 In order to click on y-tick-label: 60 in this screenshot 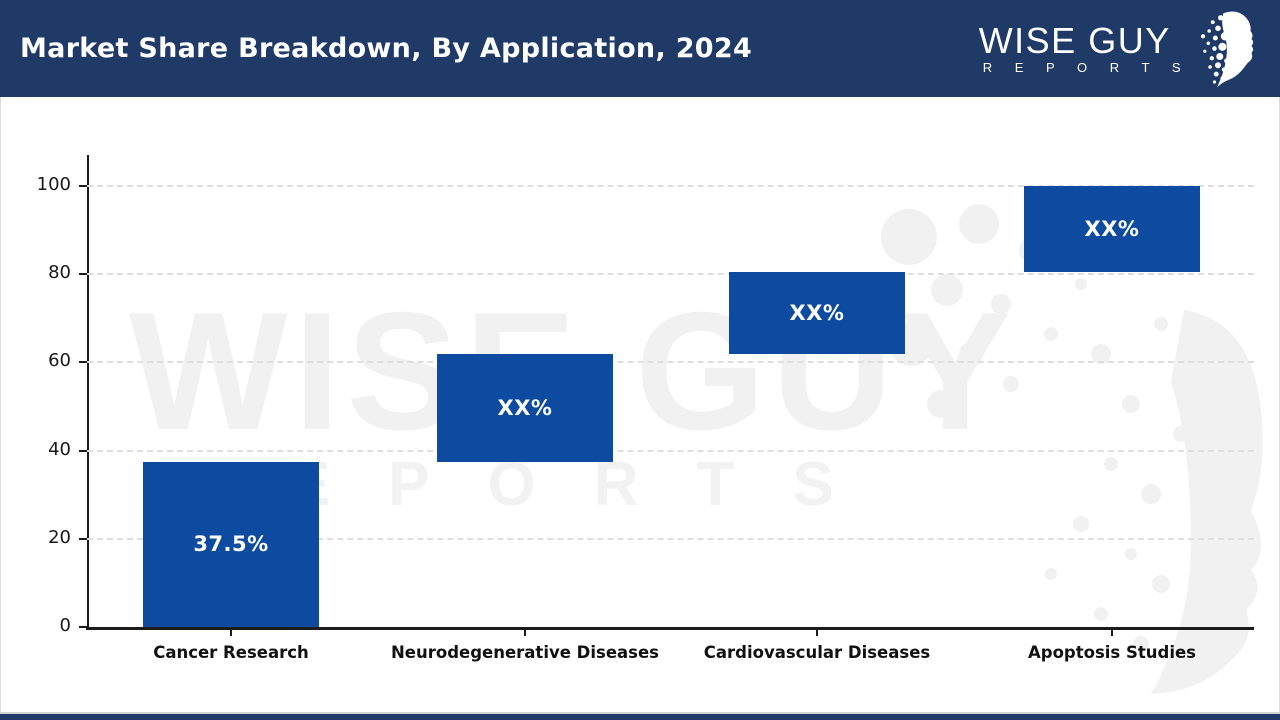, I will do `click(59, 361)`.